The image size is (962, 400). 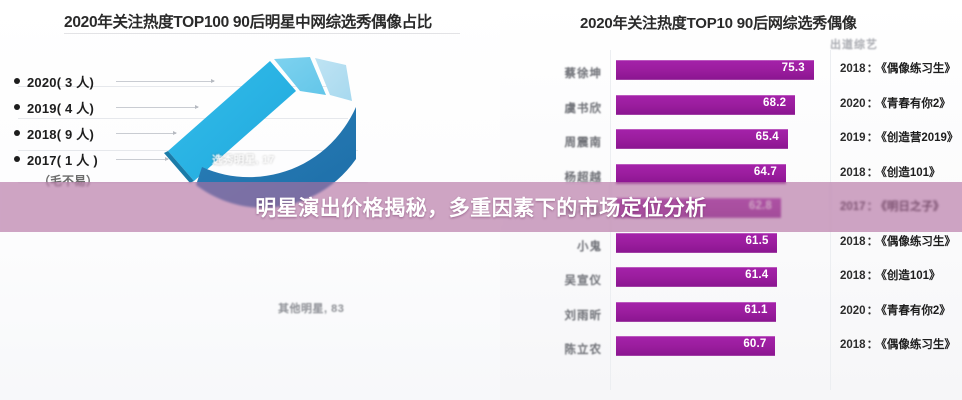 I want to click on slice-2018-edge, so click(x=179, y=167).